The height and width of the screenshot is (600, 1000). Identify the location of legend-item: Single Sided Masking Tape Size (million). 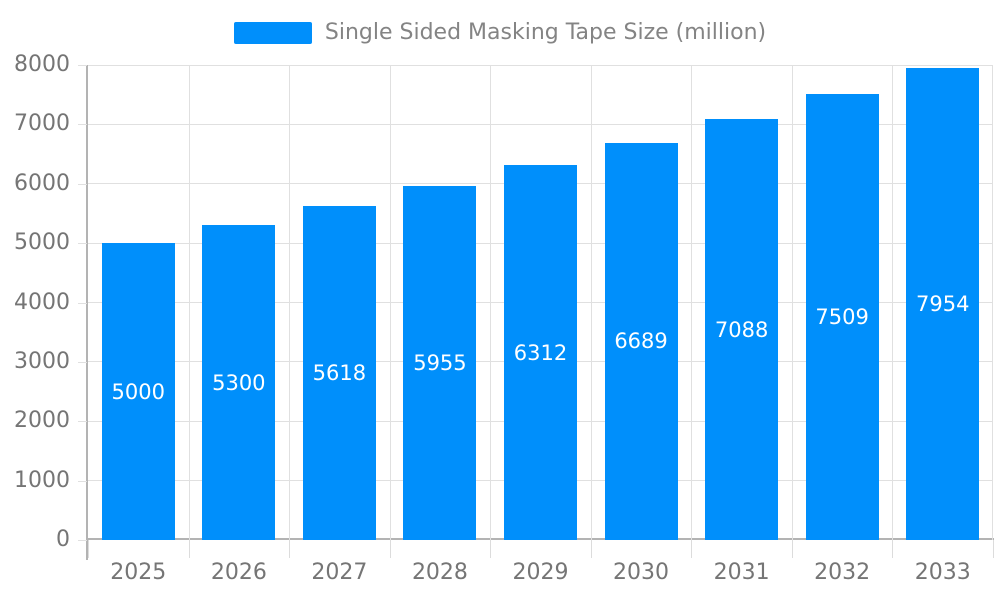
(500, 33).